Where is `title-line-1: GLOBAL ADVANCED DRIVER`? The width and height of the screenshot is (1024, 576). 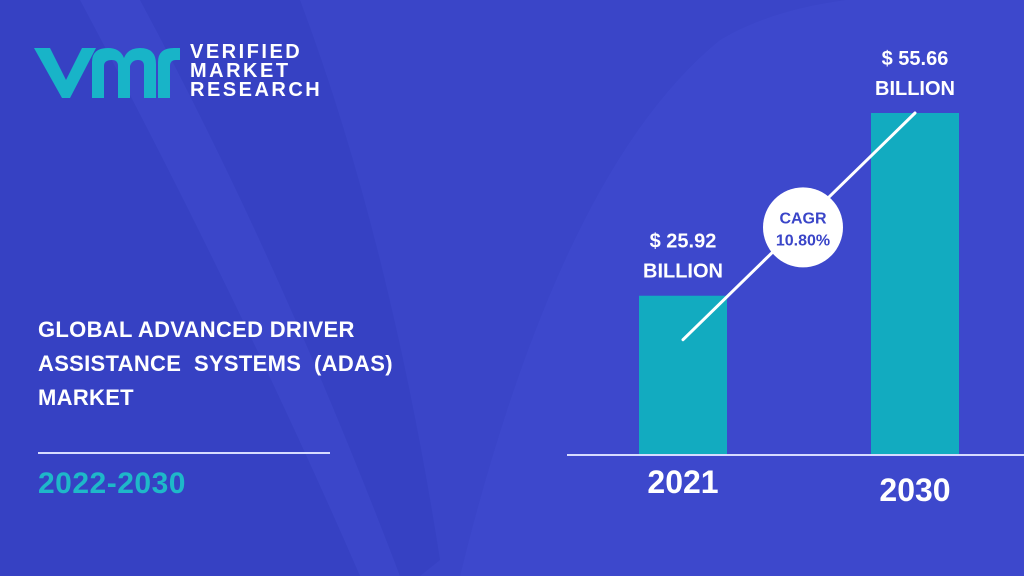 title-line-1: GLOBAL ADVANCED DRIVER is located at coordinates (196, 329).